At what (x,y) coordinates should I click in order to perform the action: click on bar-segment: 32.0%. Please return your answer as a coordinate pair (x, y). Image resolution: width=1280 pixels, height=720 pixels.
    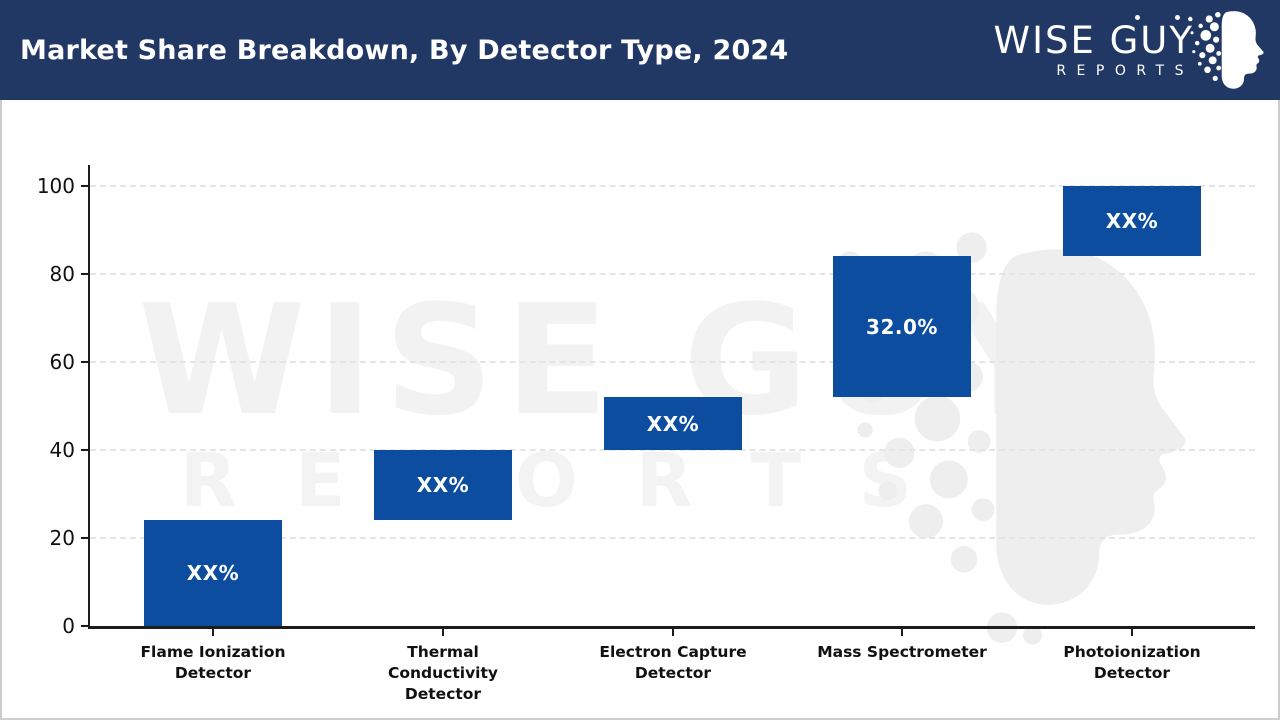
    Looking at the image, I should click on (902, 327).